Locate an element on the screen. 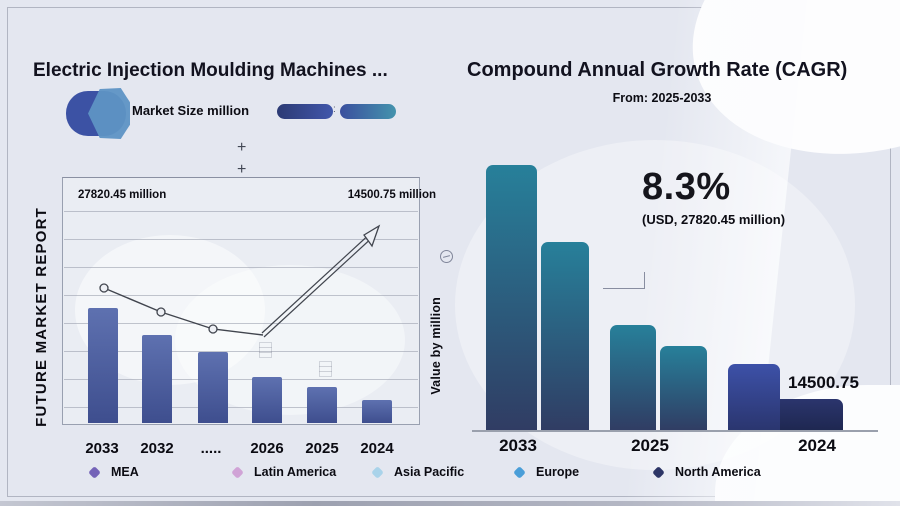  legend-item-mea: MEA is located at coordinates (113, 472).